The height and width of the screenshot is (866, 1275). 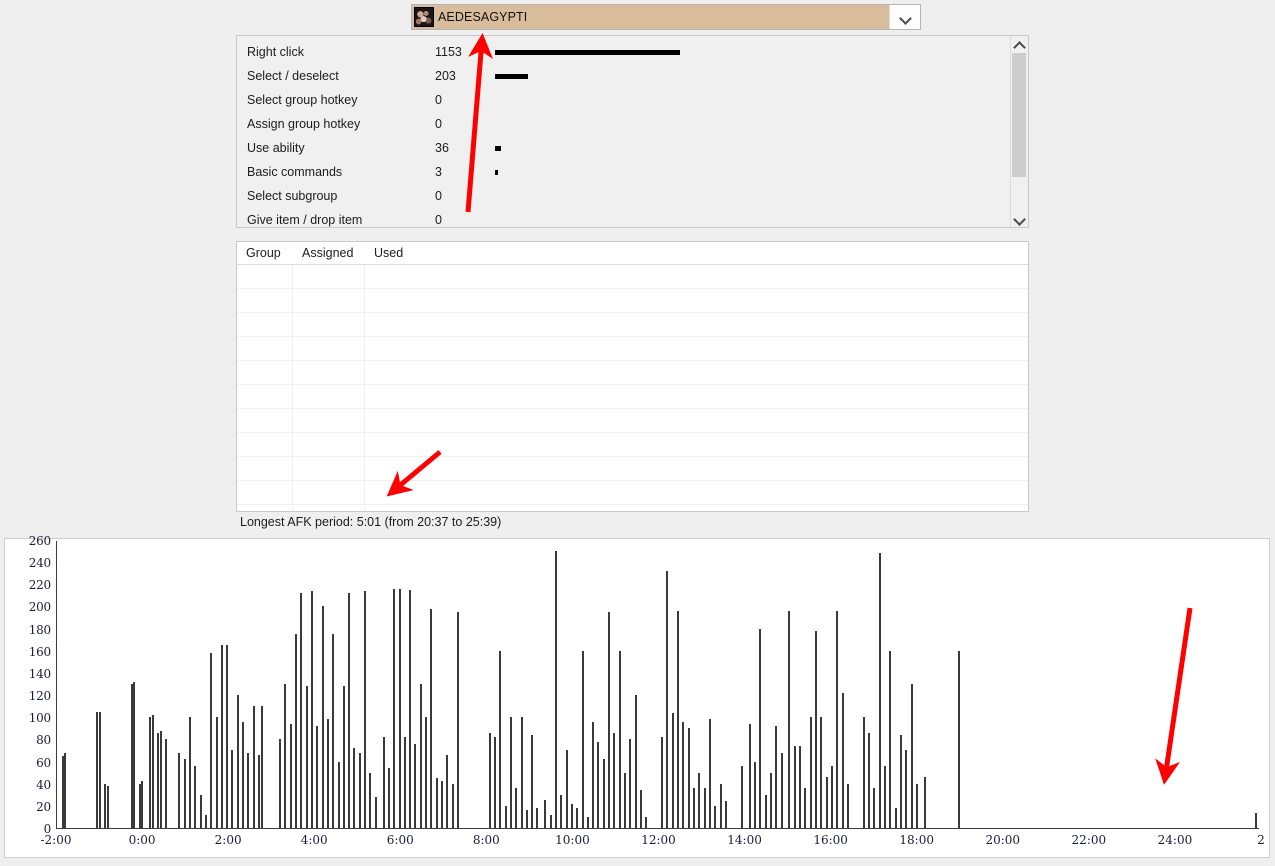 What do you see at coordinates (1019, 115) in the screenshot?
I see `scrollbar-thumb` at bounding box center [1019, 115].